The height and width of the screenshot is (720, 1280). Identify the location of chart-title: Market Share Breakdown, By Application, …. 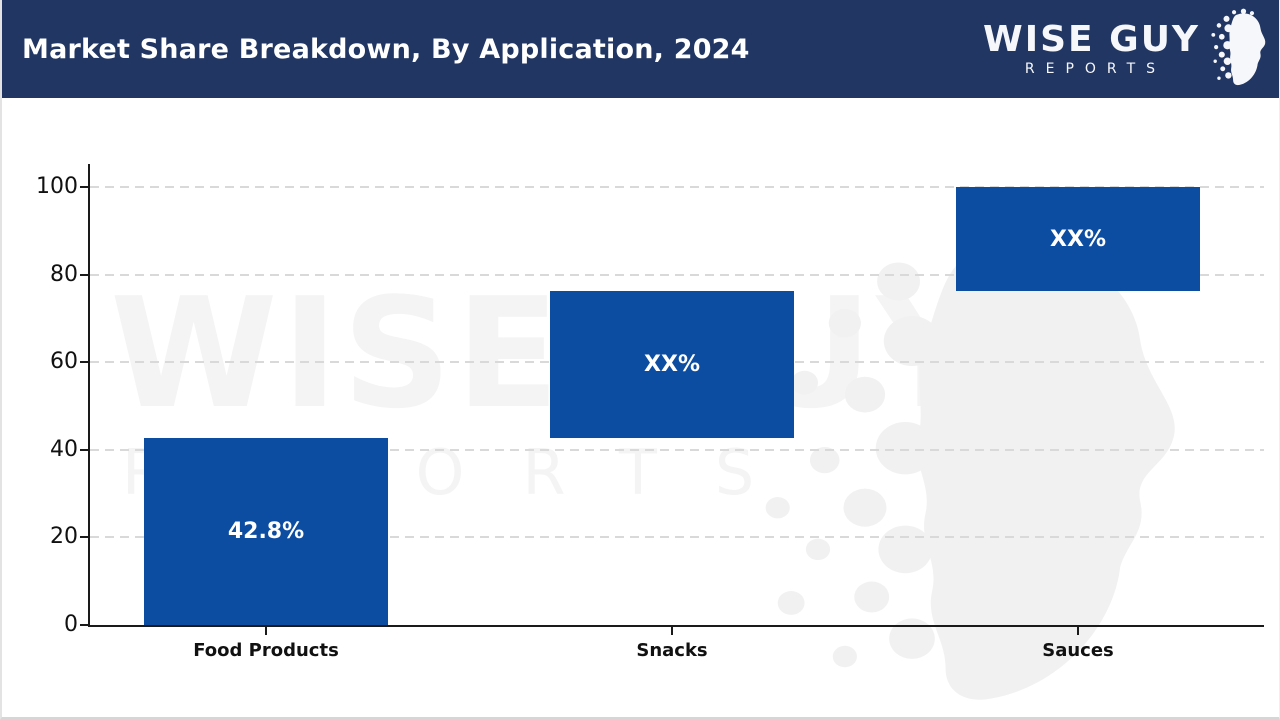
(386, 49).